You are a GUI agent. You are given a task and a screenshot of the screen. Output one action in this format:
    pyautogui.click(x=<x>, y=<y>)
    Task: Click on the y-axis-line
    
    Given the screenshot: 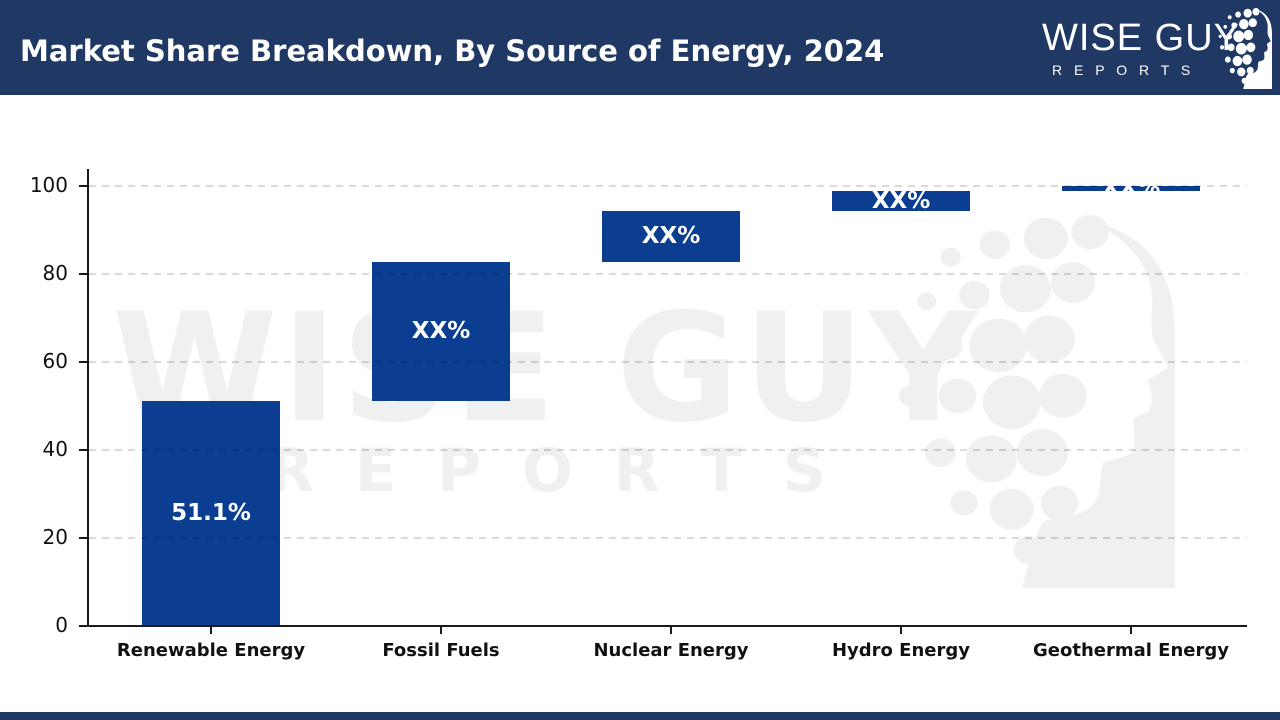 What is the action you would take?
    pyautogui.click(x=88, y=398)
    